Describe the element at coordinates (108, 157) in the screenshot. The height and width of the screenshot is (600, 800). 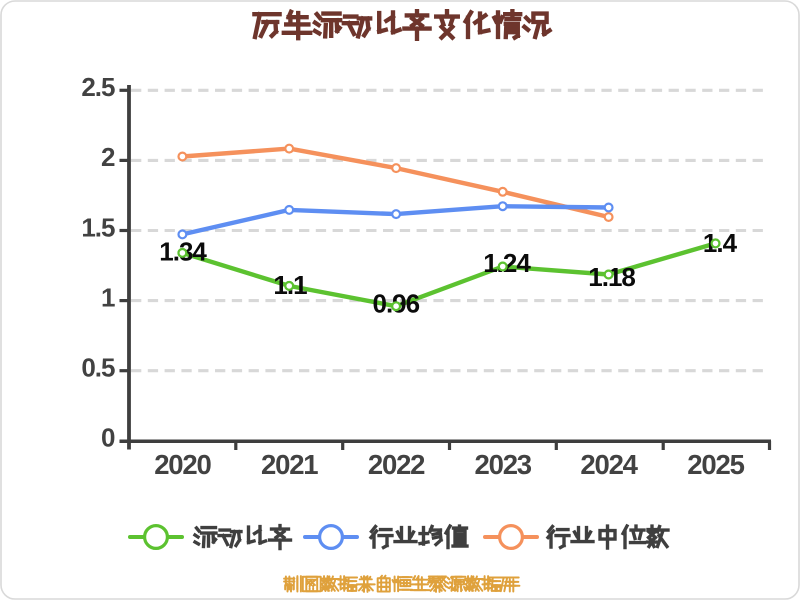
I see `svg-text: 2` at that location.